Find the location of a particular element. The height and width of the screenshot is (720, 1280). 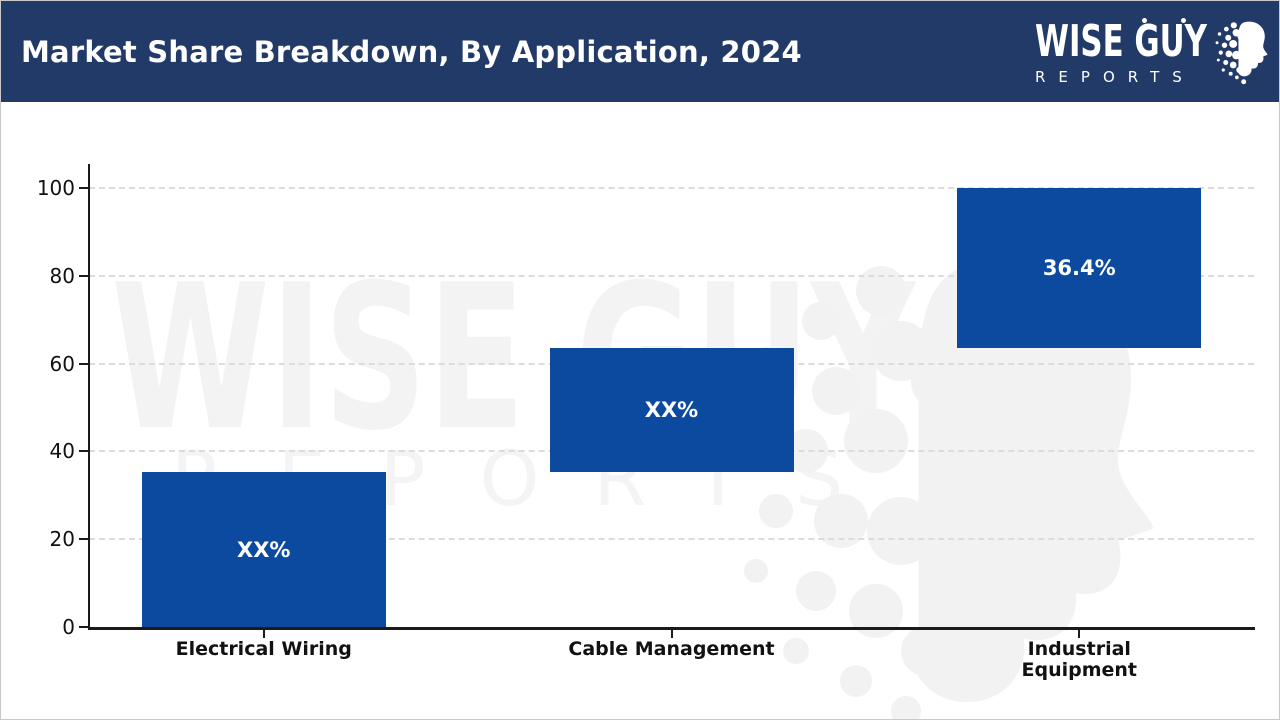

y-axis-line is located at coordinates (89, 396).